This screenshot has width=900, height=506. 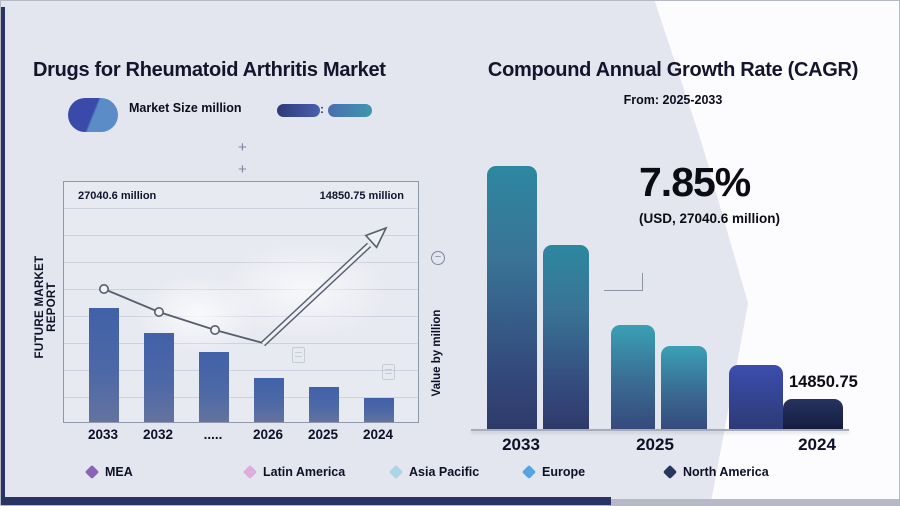 What do you see at coordinates (673, 70) in the screenshot?
I see `cagr-title: Compound Annual Growth Rate (CAGR)` at bounding box center [673, 70].